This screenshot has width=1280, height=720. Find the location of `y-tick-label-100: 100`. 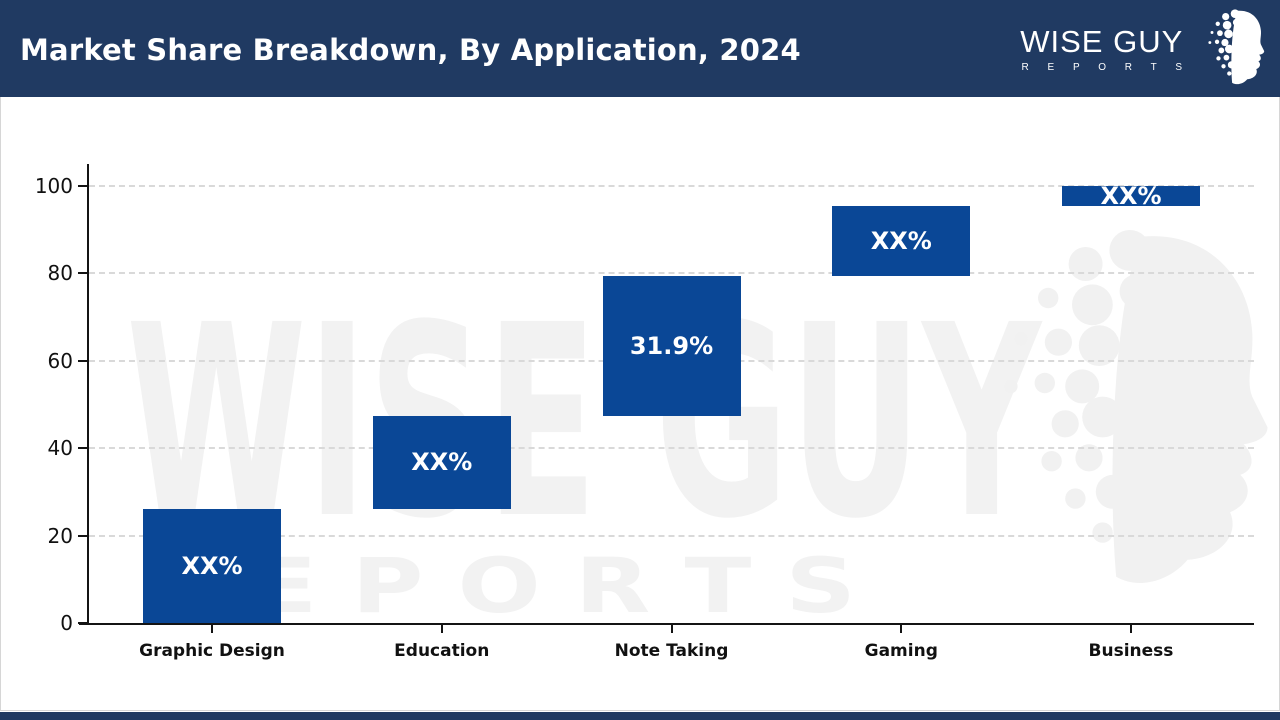

y-tick-label-100: 100 is located at coordinates (53, 185).